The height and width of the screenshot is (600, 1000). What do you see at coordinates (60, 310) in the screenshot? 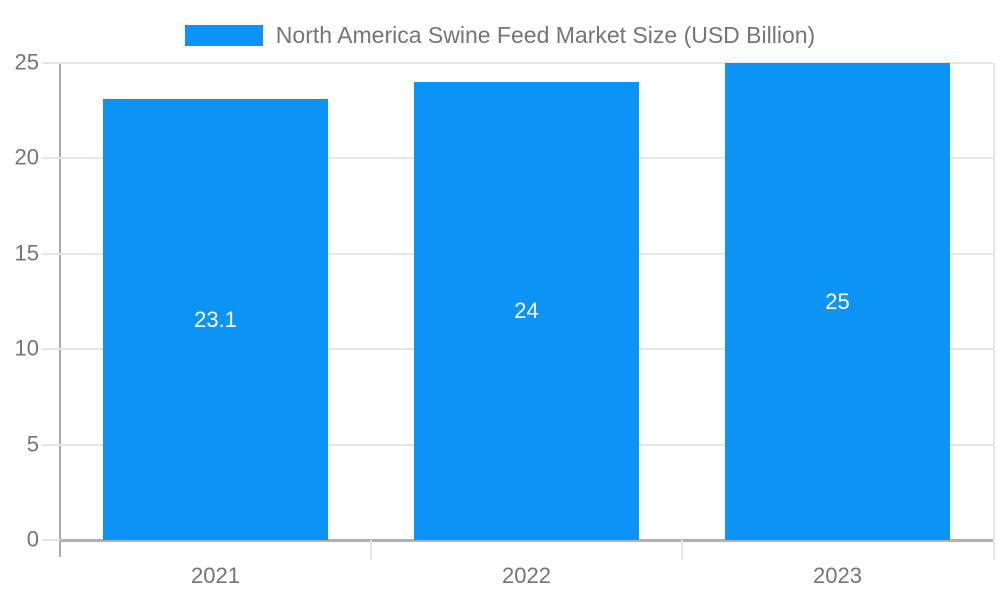
I see `y-axis-line` at bounding box center [60, 310].